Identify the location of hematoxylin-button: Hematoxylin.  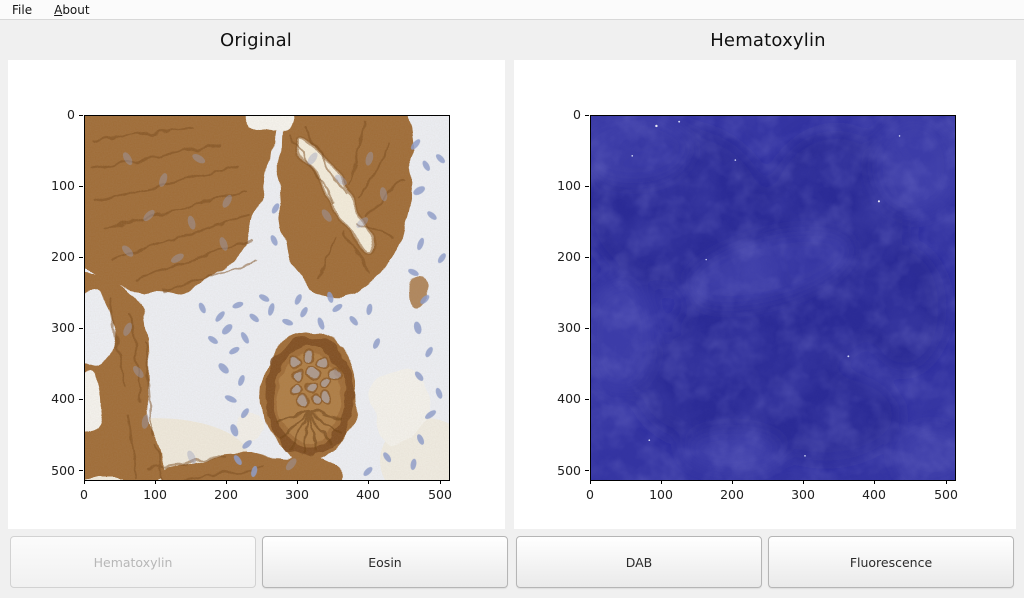
(133, 562).